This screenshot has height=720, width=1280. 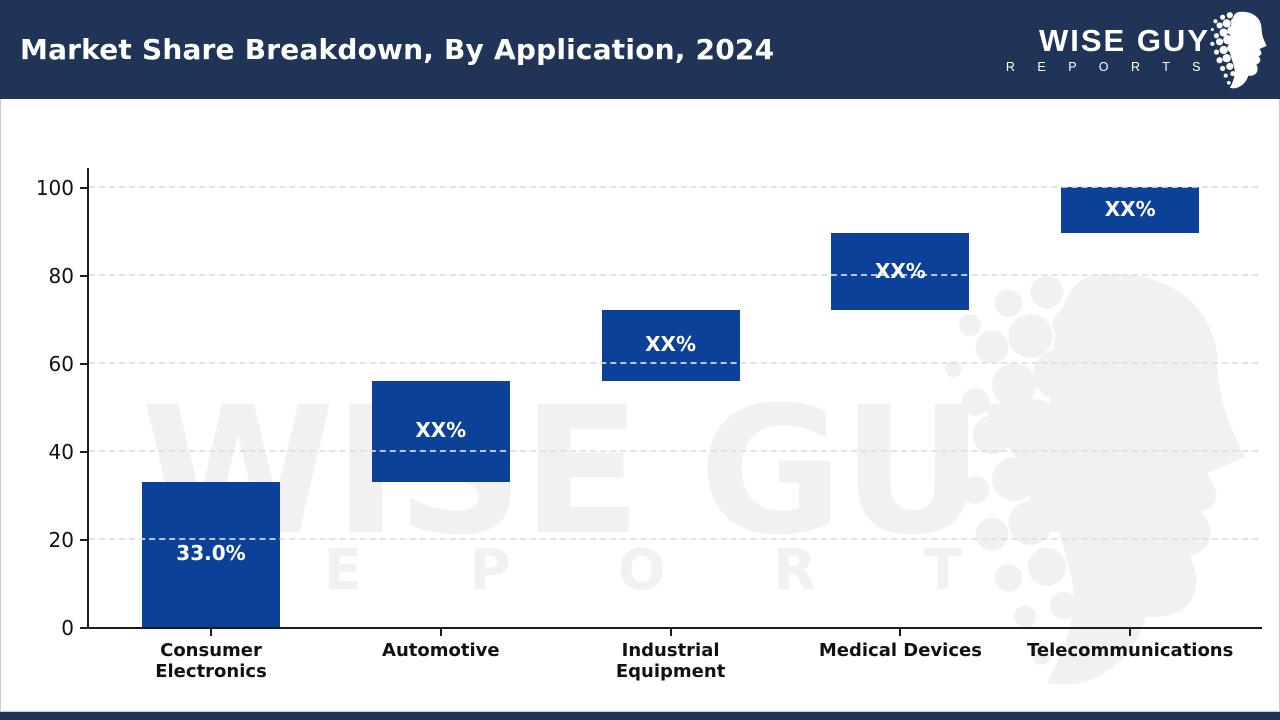 What do you see at coordinates (1130, 650) in the screenshot?
I see `category-label: Telecommunications` at bounding box center [1130, 650].